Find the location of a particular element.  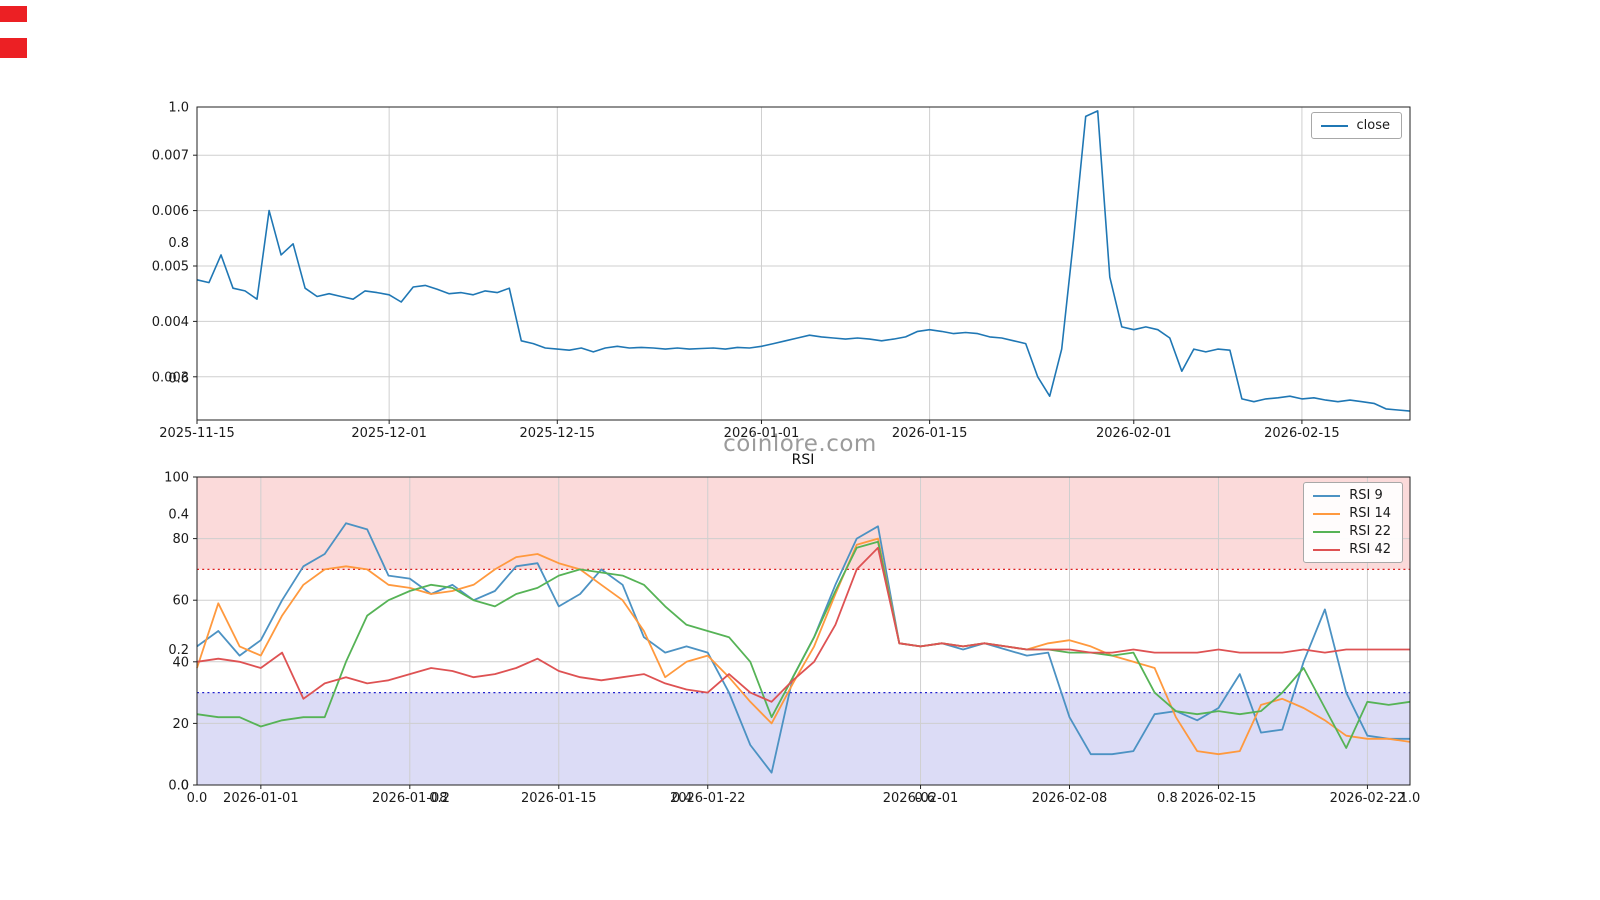

rsi-42-line is located at coordinates (803, 624).